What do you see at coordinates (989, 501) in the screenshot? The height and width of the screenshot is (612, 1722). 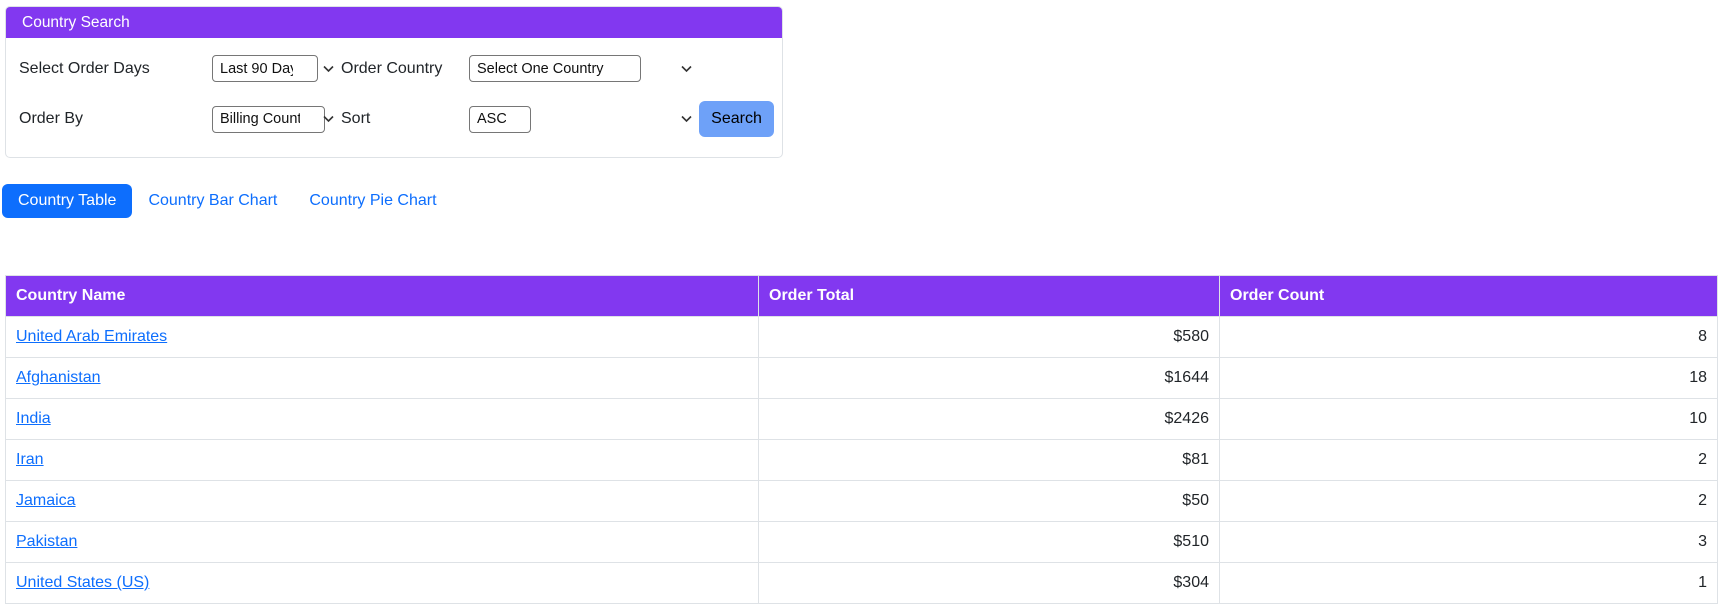 I see `order-total-cell: $50` at bounding box center [989, 501].